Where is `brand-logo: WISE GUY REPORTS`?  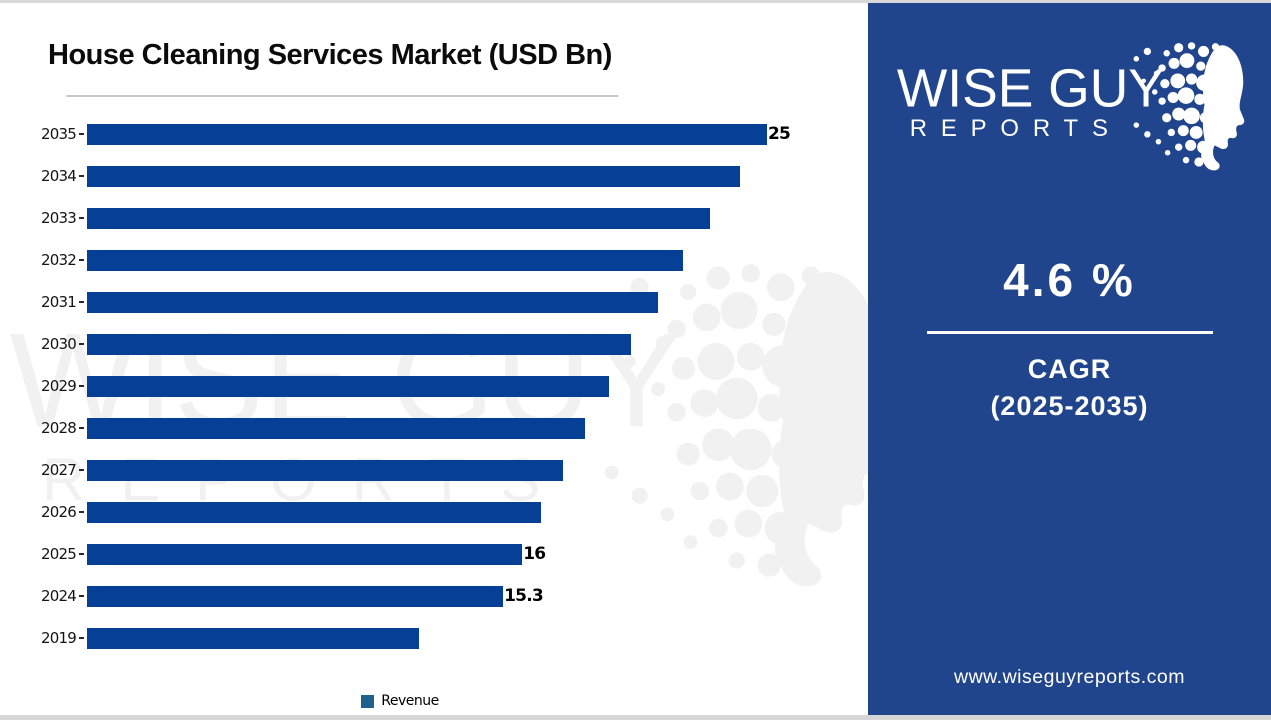 brand-logo: WISE GUY REPORTS is located at coordinates (1070, 107).